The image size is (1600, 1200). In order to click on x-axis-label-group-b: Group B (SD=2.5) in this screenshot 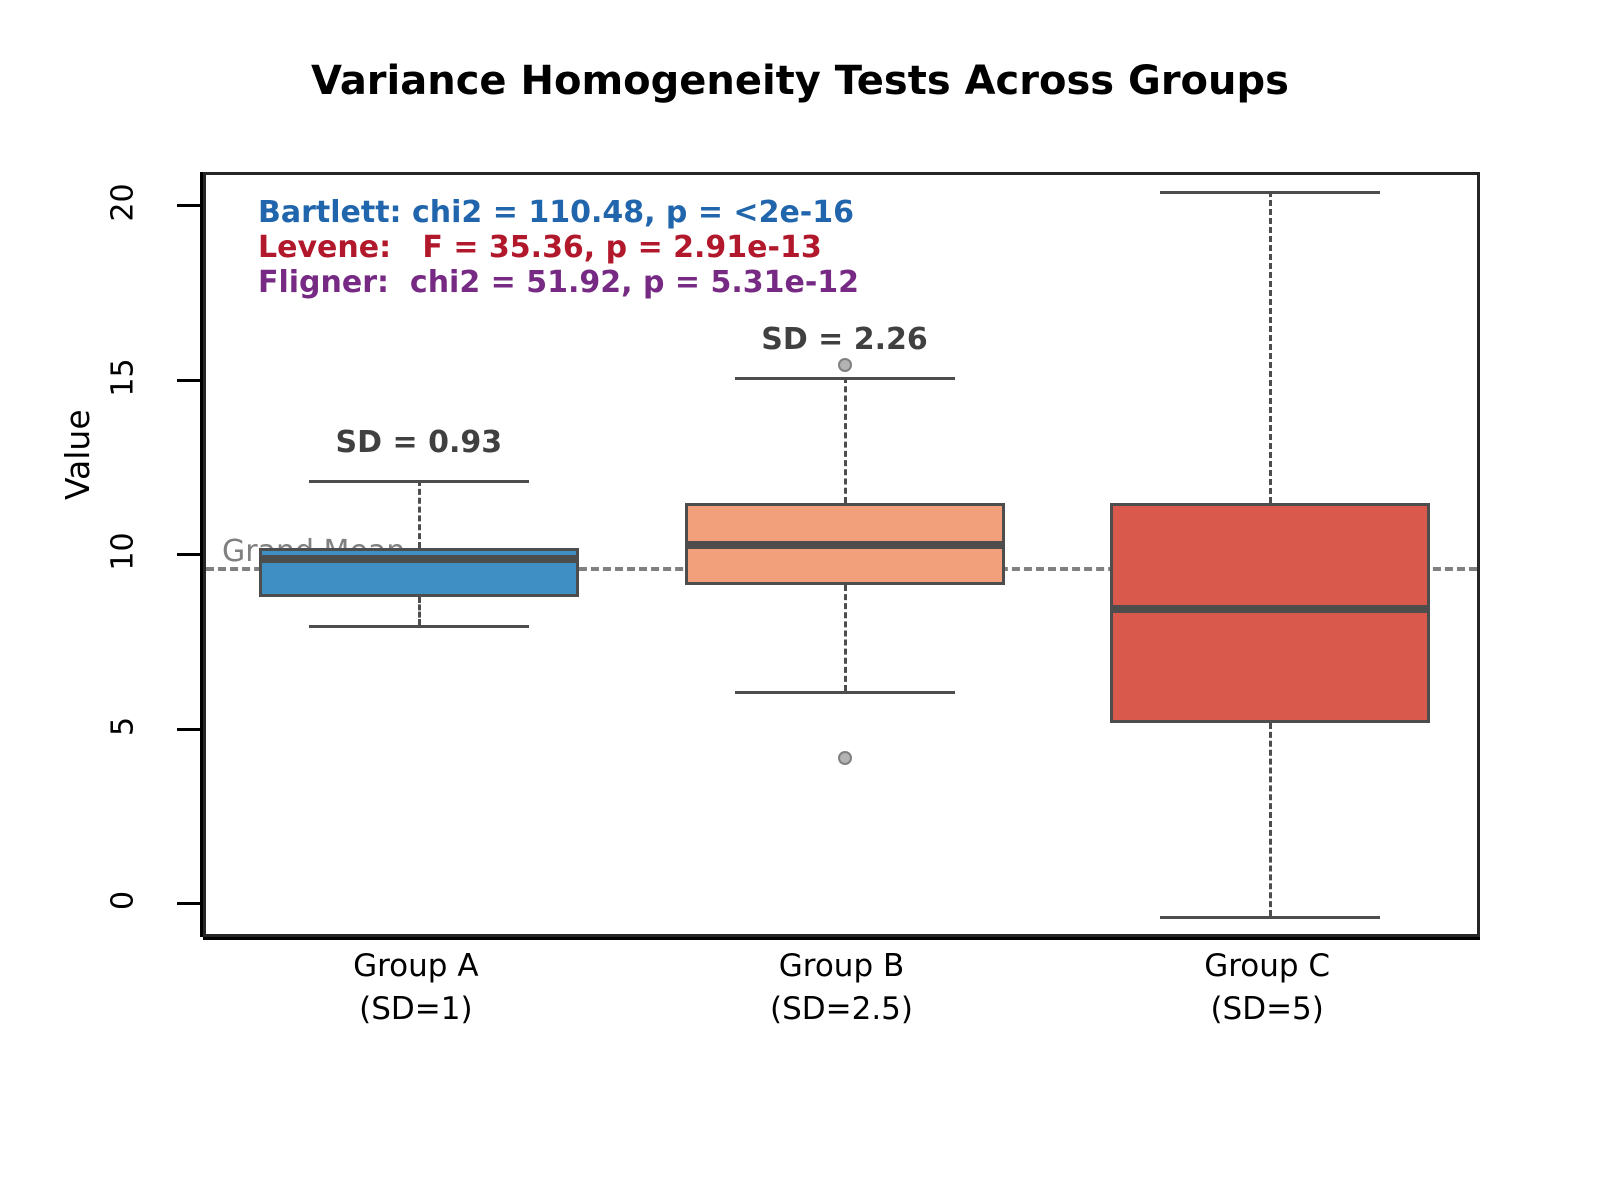, I will do `click(842, 988)`.